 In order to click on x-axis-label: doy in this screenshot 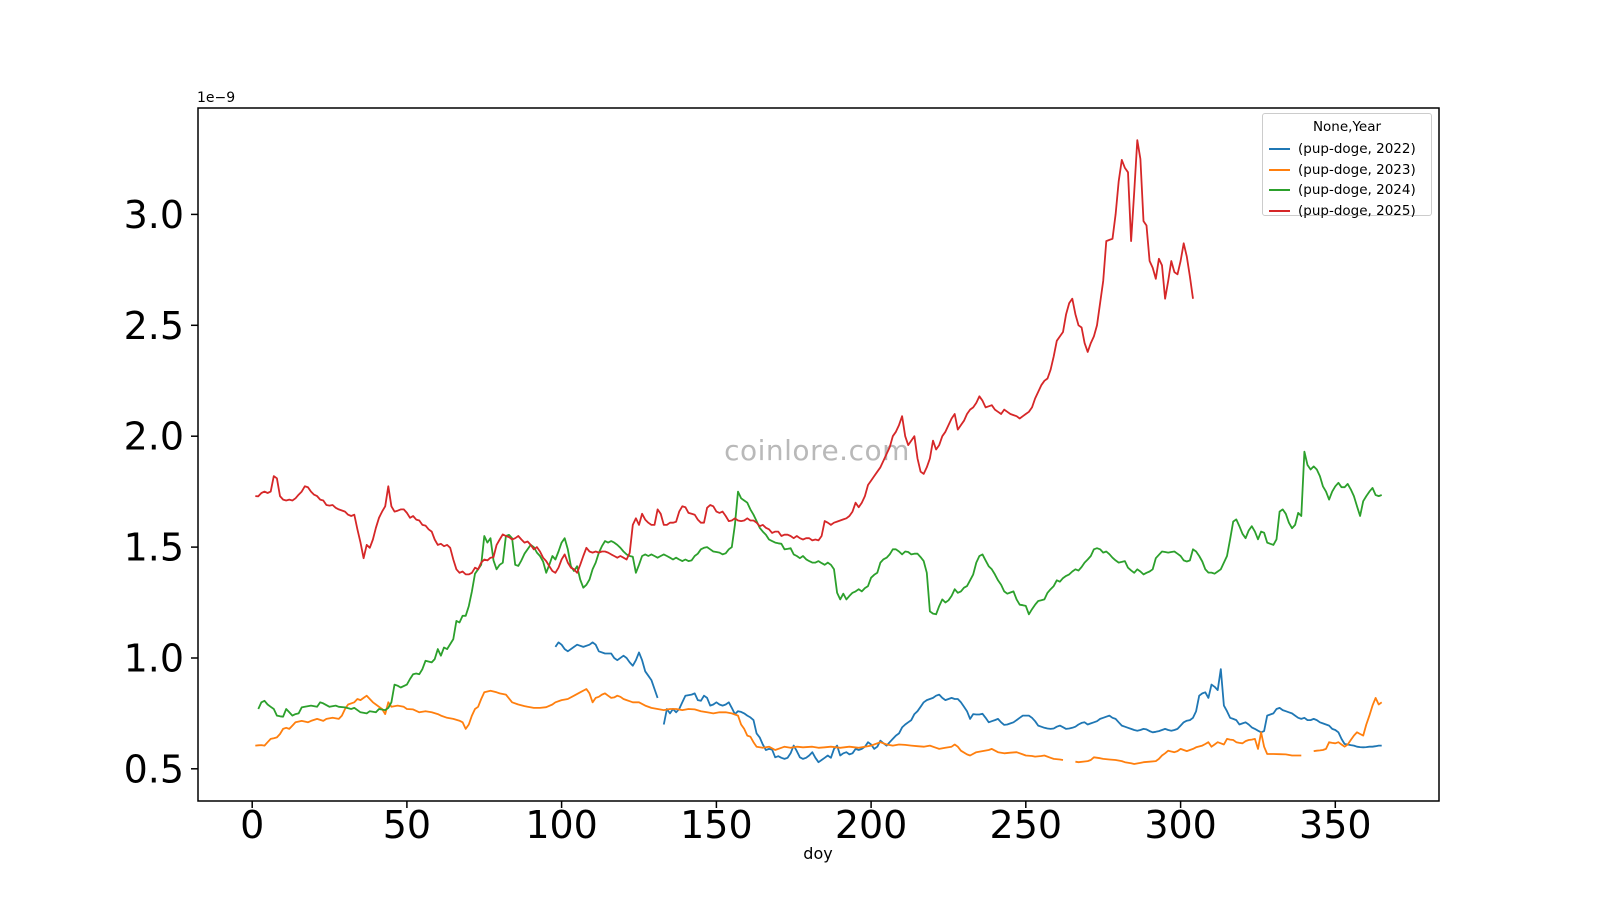, I will do `click(818, 853)`.